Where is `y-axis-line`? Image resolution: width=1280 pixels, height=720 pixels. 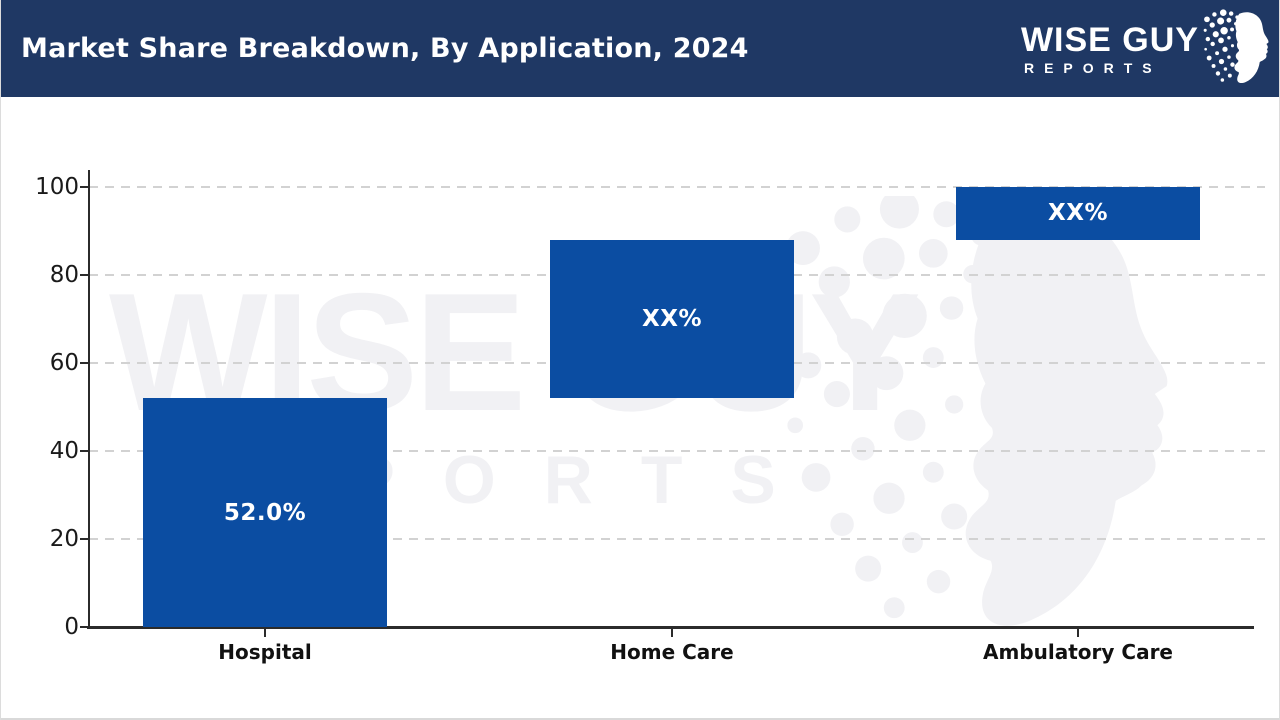 y-axis-line is located at coordinates (89, 399).